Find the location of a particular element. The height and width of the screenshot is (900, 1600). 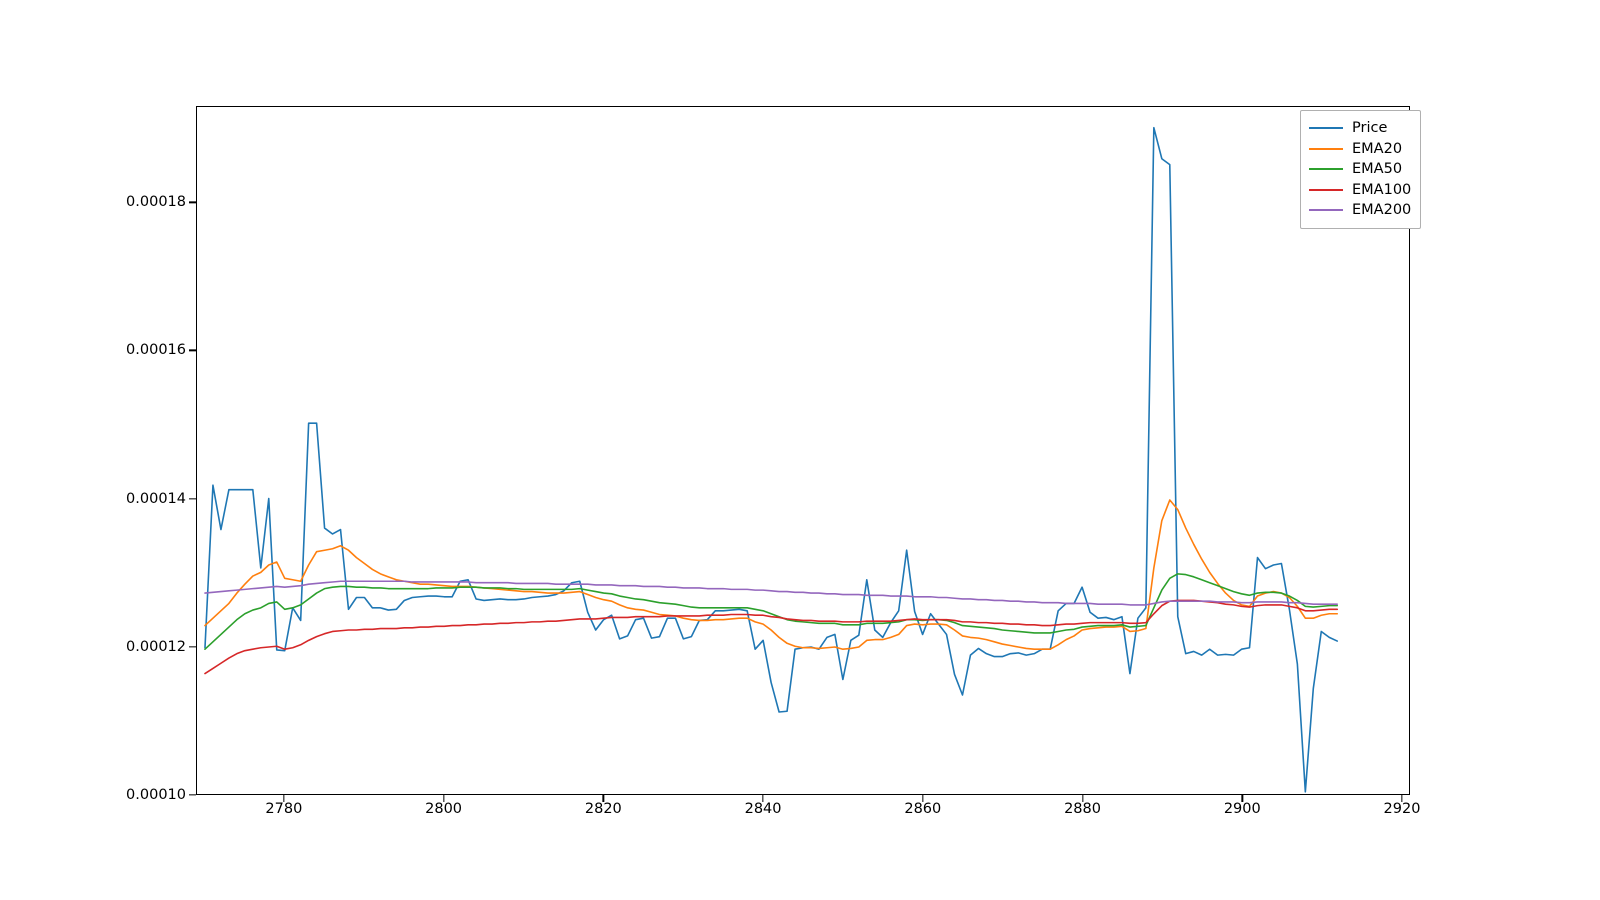

y-axis-tick-labels: 0.00010 0.00012 0.00014 0.00016 0.00018 is located at coordinates (93, 450).